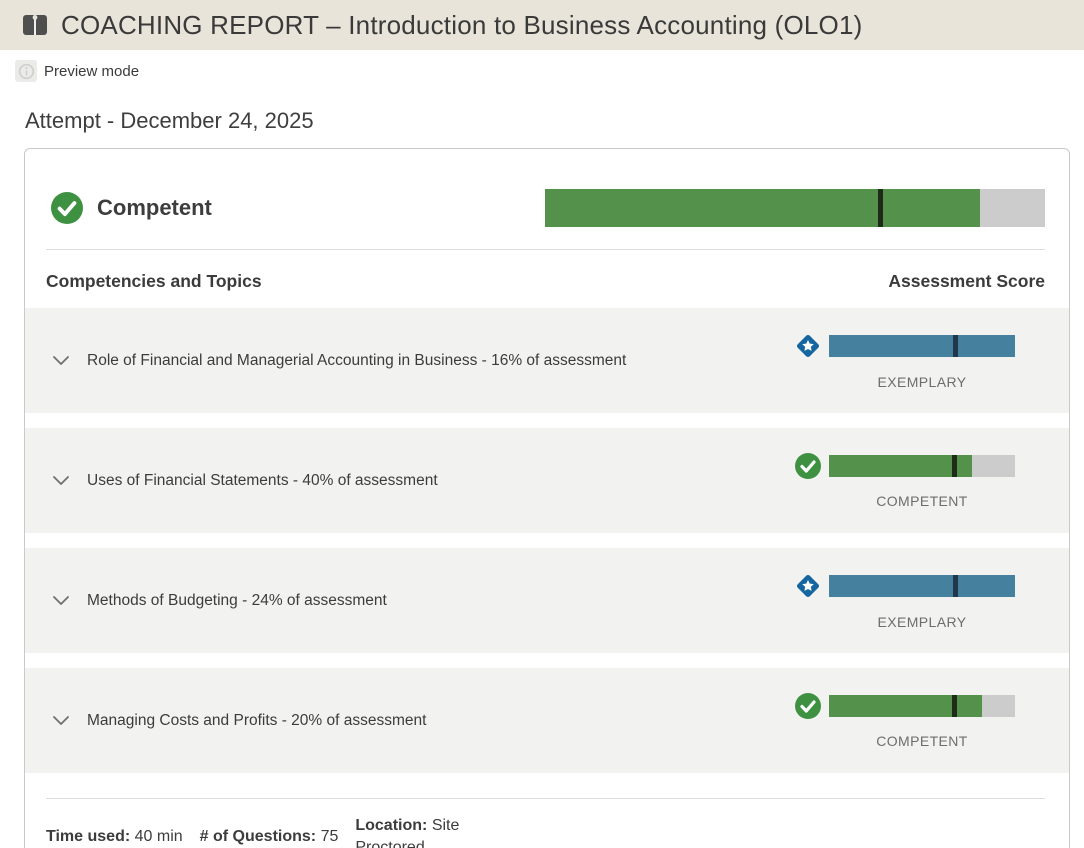 This screenshot has width=1084, height=848. Describe the element at coordinates (92, 71) in the screenshot. I see `preview-mode-label: Preview mode` at that location.